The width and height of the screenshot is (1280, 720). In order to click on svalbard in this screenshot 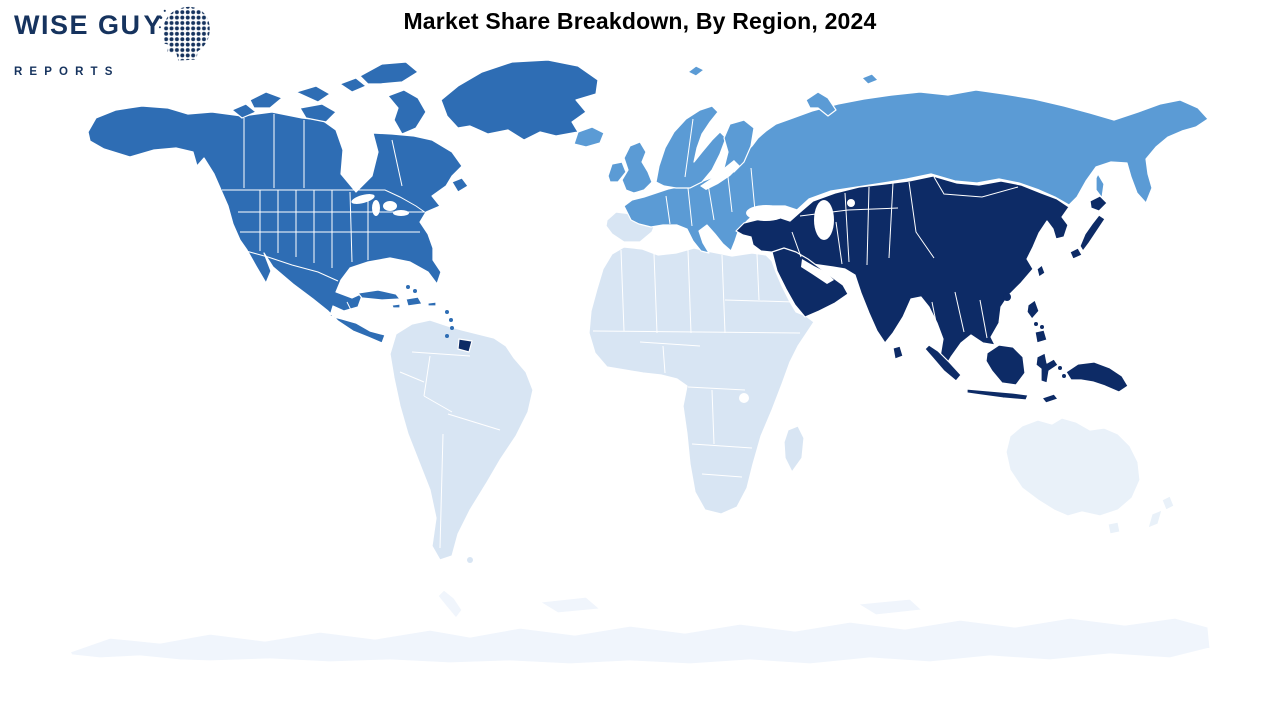, I will do `click(696, 71)`.